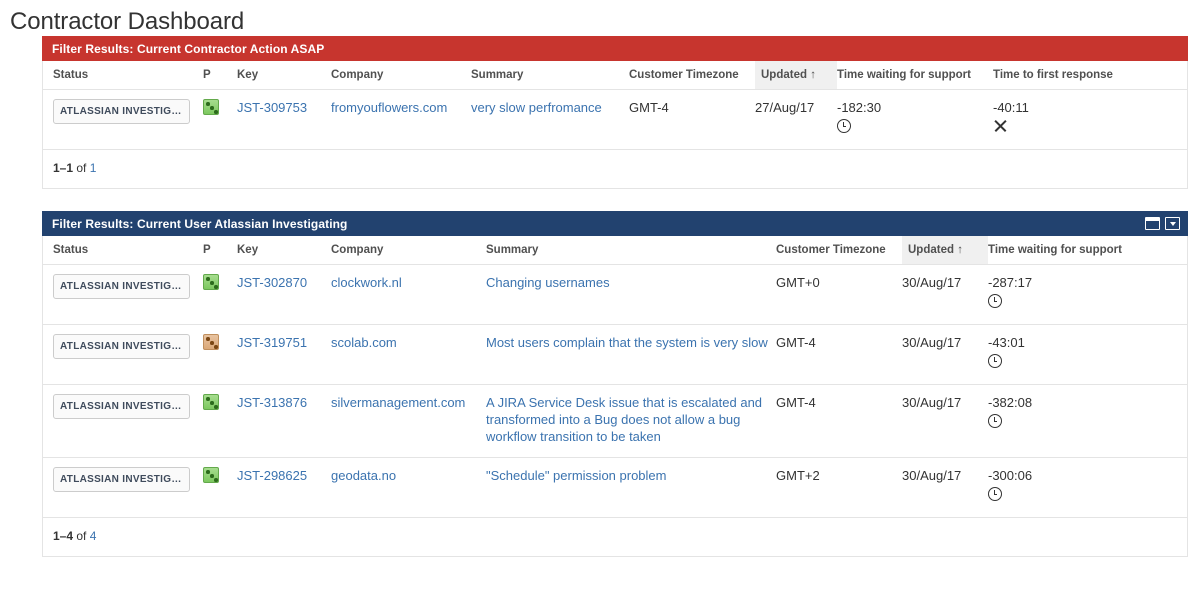 The image size is (1188, 595). What do you see at coordinates (93, 168) in the screenshot?
I see `pagination-total-link: 1` at bounding box center [93, 168].